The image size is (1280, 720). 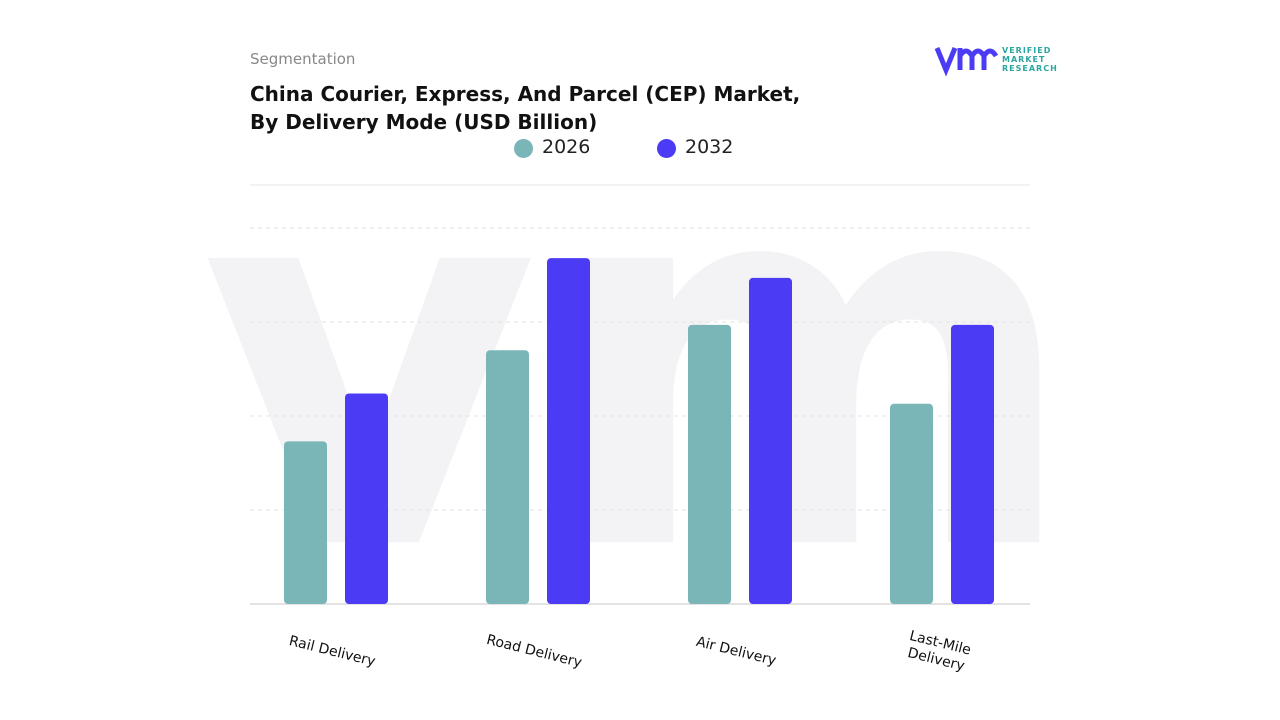 What do you see at coordinates (424, 122) in the screenshot?
I see `chart-title: By Delivery Mode (USD Billion)` at bounding box center [424, 122].